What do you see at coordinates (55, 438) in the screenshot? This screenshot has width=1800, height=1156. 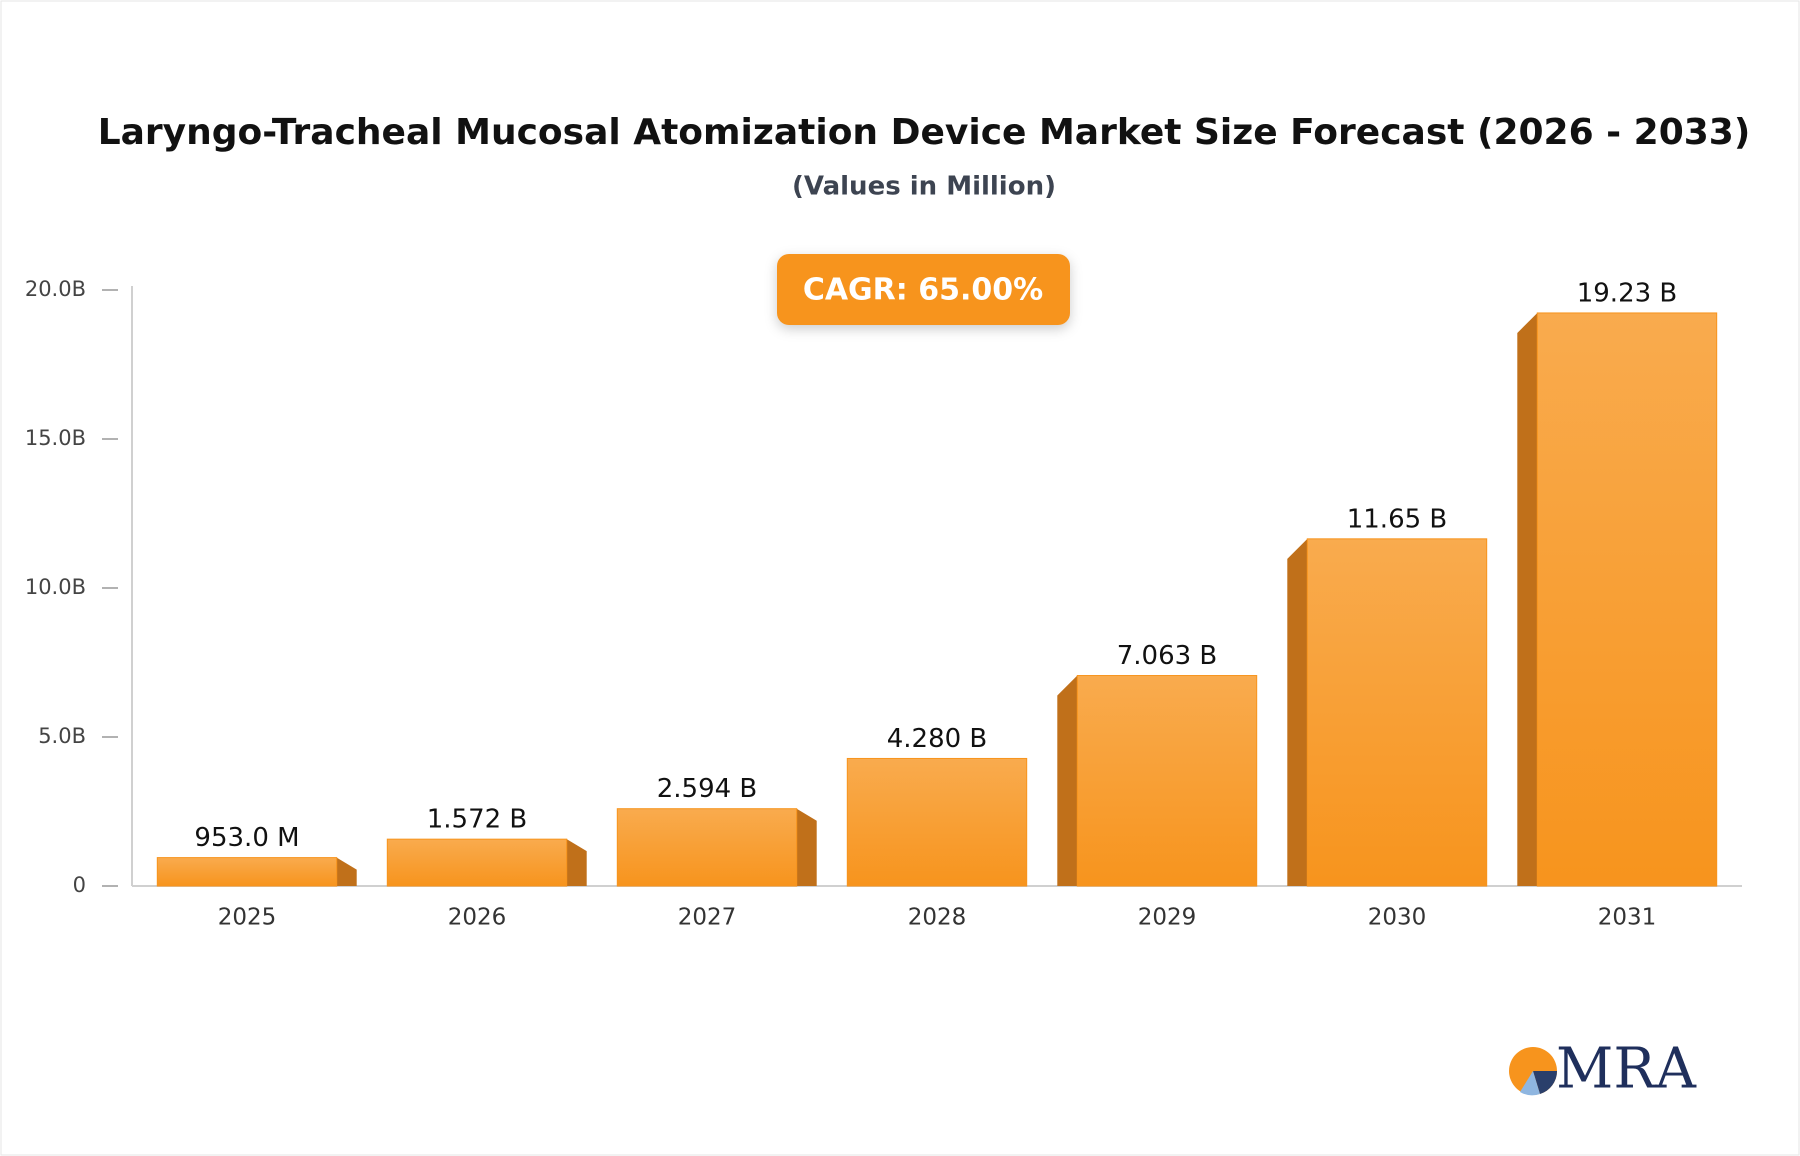 I see `y-tick-label: 15.0B` at bounding box center [55, 438].